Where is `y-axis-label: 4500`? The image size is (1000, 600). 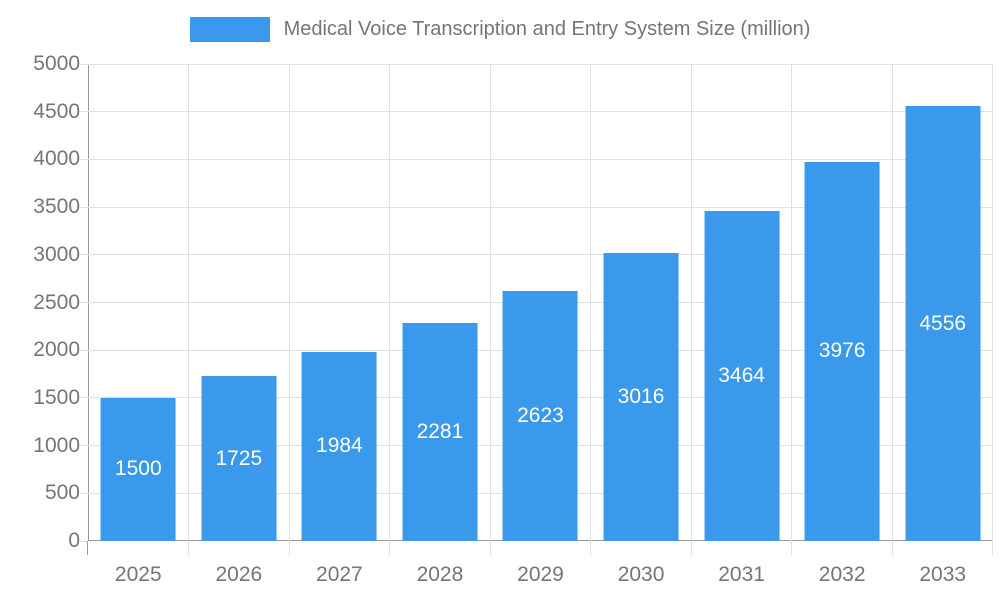 y-axis-label: 4500 is located at coordinates (56, 111).